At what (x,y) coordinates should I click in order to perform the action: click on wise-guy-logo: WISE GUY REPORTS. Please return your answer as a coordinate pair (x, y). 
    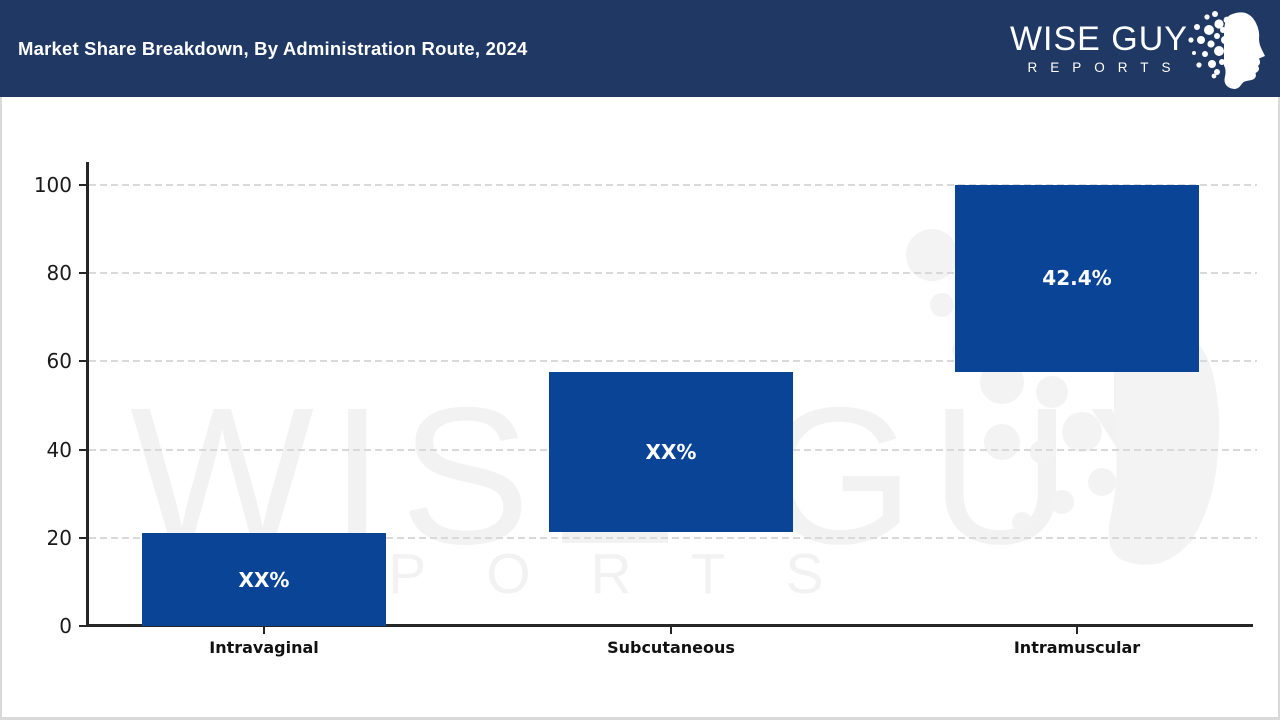
    Looking at the image, I should click on (1138, 49).